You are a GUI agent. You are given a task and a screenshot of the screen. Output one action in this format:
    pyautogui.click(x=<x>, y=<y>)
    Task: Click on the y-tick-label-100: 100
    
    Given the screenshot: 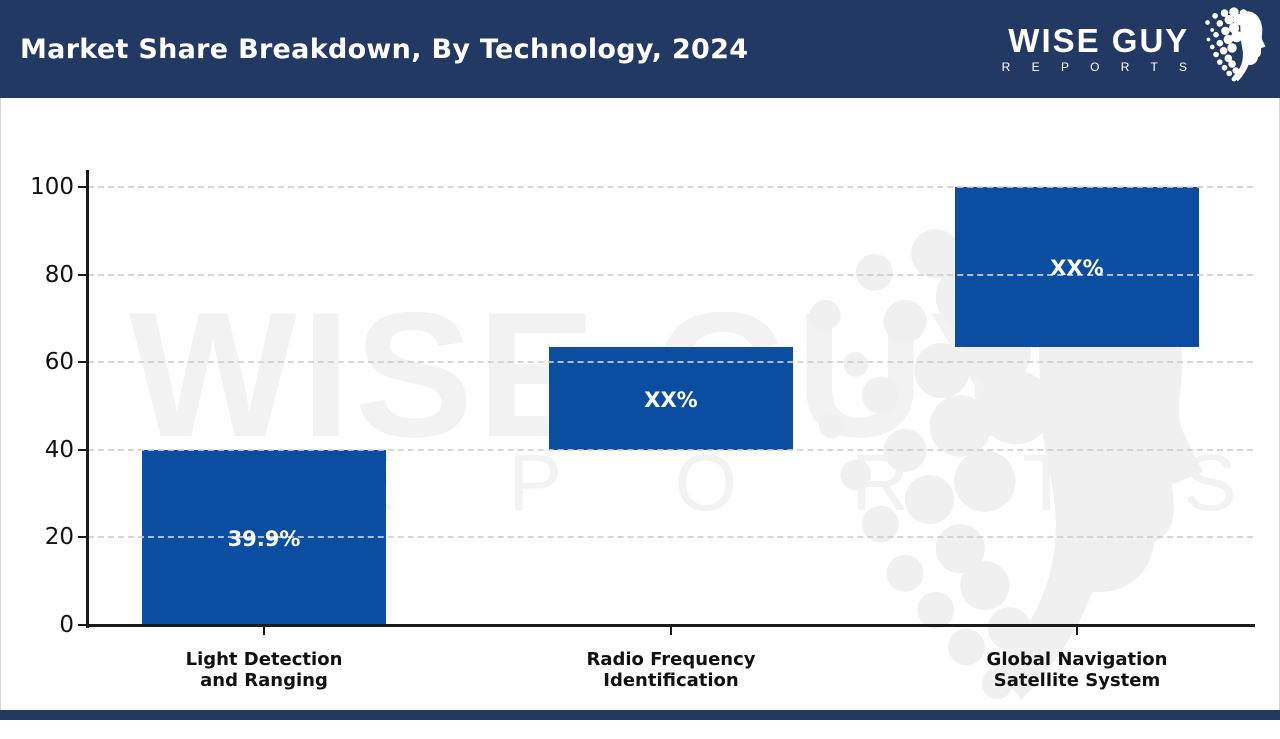 What is the action you would take?
    pyautogui.click(x=52, y=187)
    